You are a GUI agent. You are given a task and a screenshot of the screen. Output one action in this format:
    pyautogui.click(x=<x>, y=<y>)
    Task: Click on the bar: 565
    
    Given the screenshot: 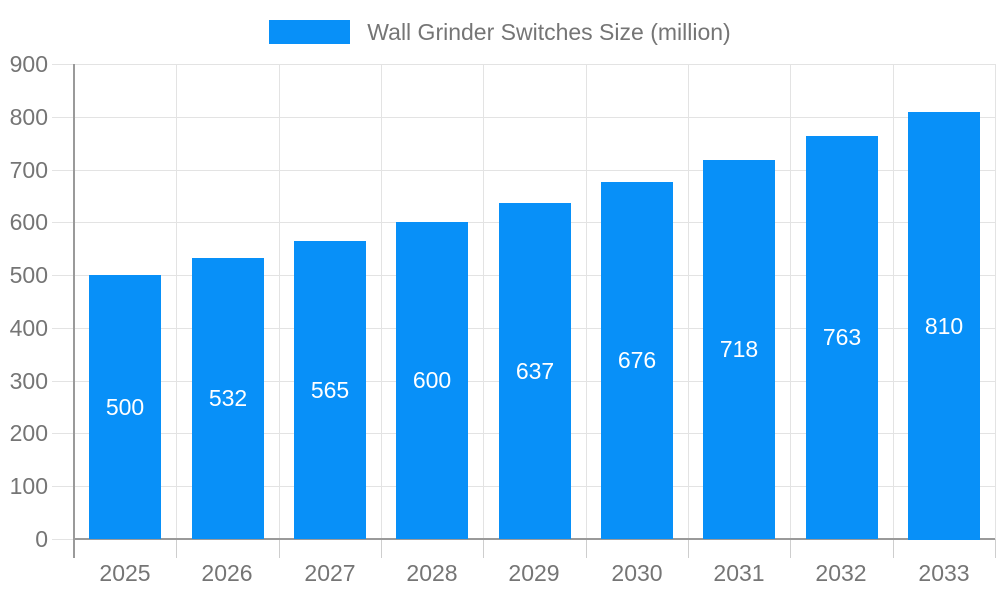 What is the action you would take?
    pyautogui.click(x=330, y=390)
    